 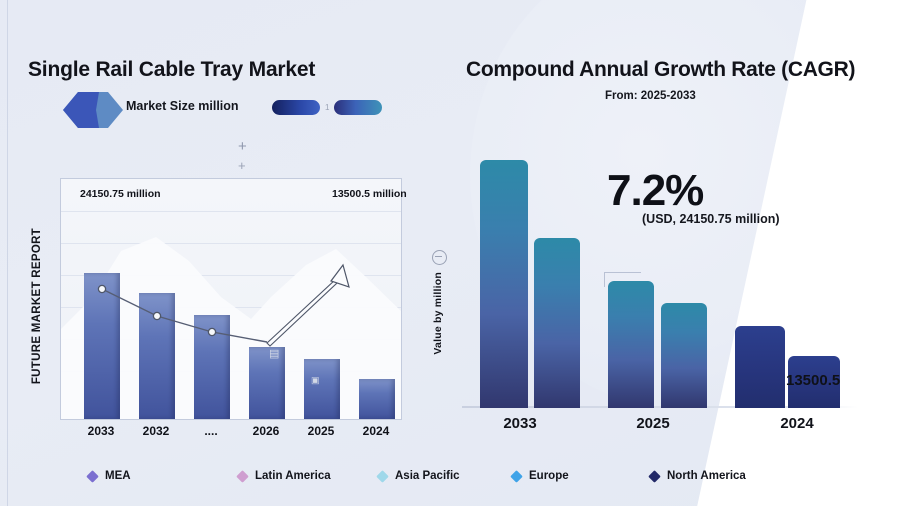 What do you see at coordinates (156, 431) in the screenshot?
I see `xtick-2032: 2032` at bounding box center [156, 431].